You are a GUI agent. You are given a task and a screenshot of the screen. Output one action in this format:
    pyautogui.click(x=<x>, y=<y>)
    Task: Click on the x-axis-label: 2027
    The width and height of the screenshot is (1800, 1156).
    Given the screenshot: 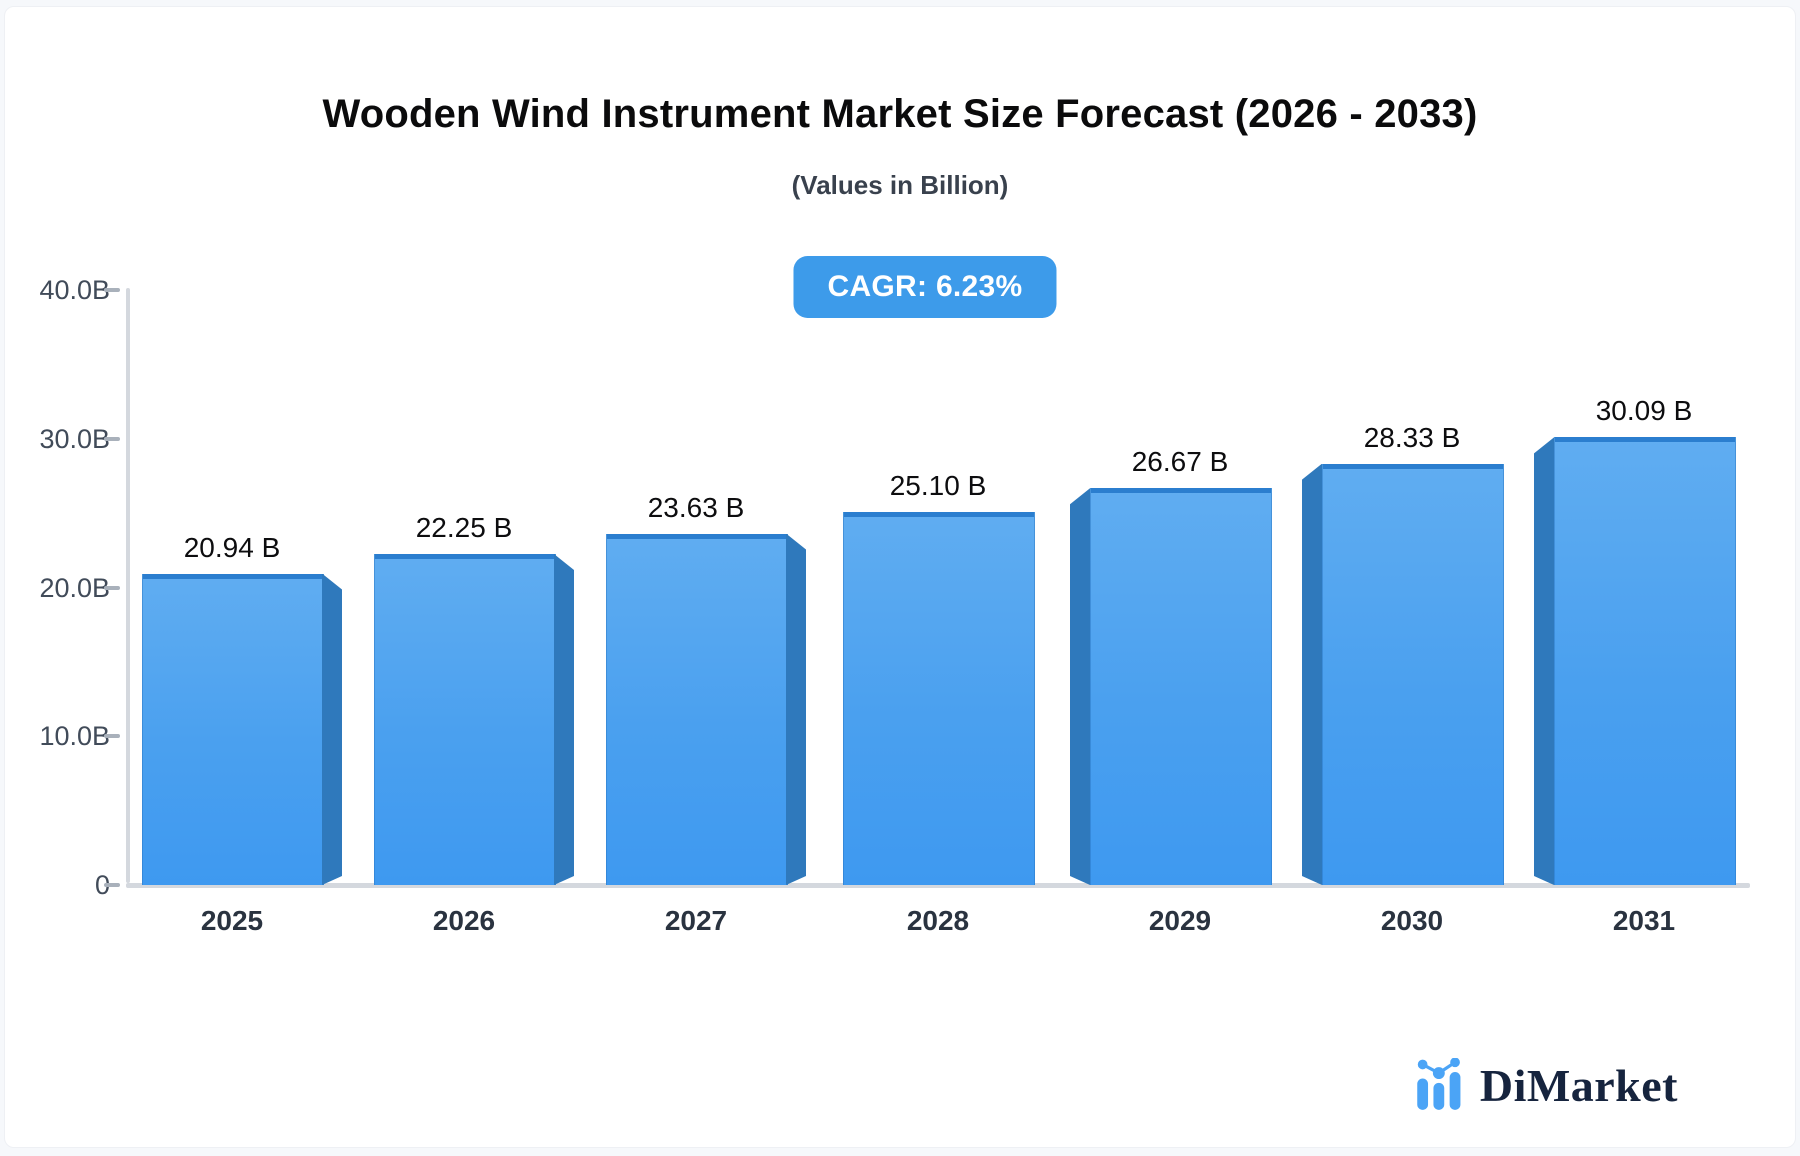 What is the action you would take?
    pyautogui.click(x=696, y=920)
    